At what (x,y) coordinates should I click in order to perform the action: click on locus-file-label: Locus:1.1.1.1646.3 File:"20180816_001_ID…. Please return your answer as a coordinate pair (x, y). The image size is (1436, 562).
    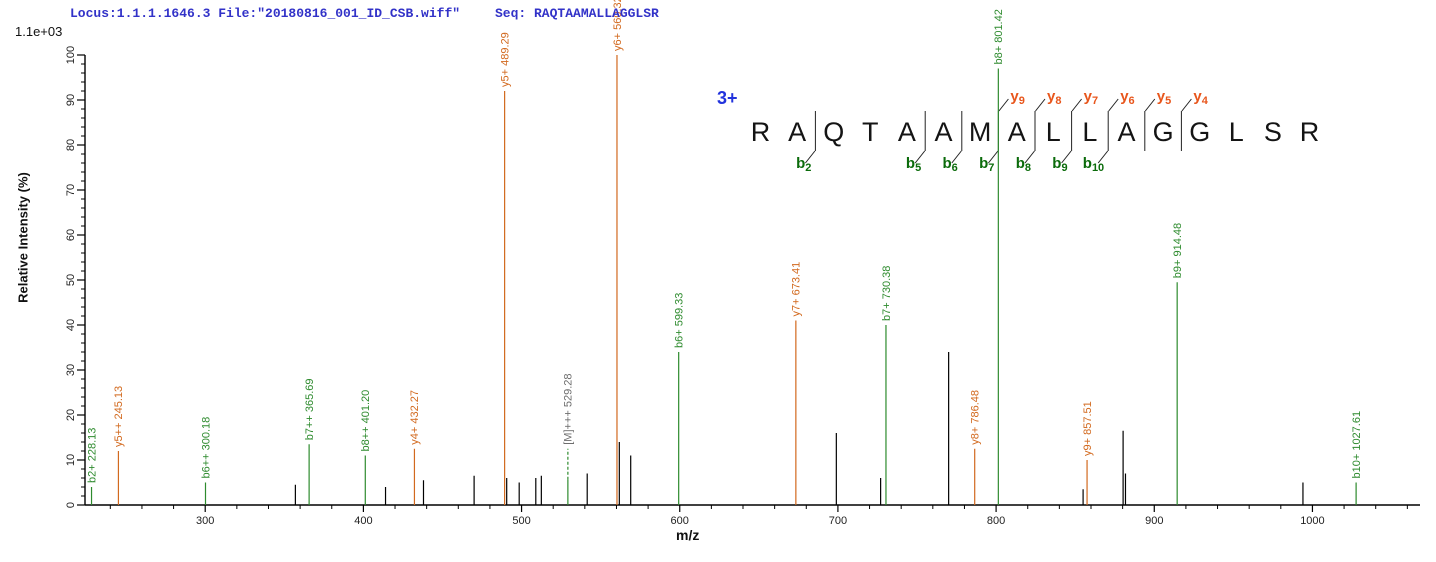
    Looking at the image, I should click on (265, 13).